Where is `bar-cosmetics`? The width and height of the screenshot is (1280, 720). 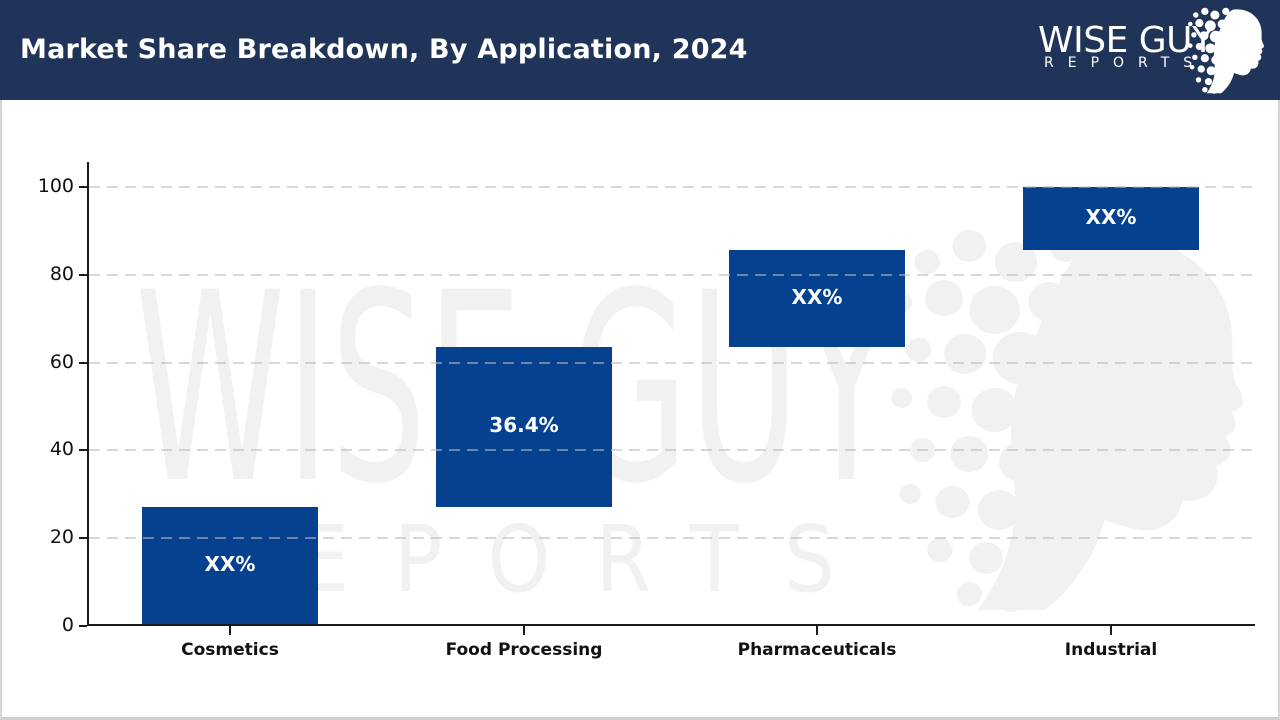
bar-cosmetics is located at coordinates (230, 566).